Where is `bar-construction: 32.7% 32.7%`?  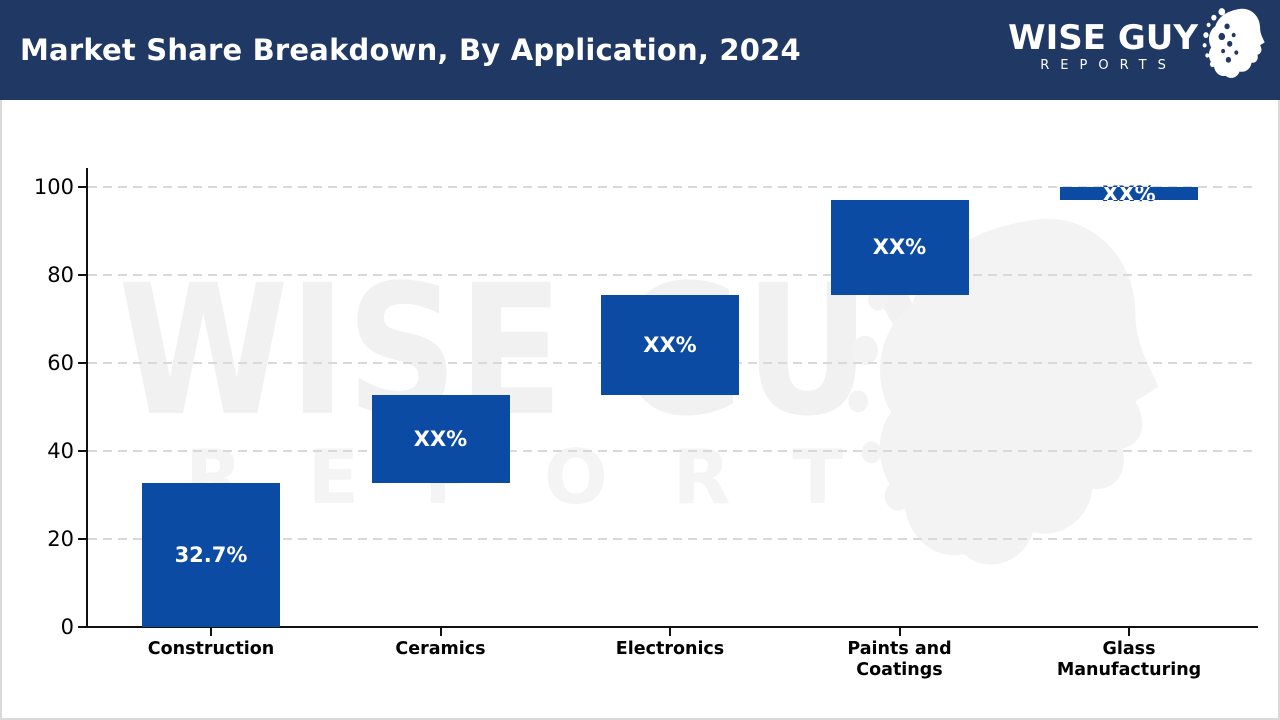
bar-construction: 32.7% 32.7% is located at coordinates (211, 555).